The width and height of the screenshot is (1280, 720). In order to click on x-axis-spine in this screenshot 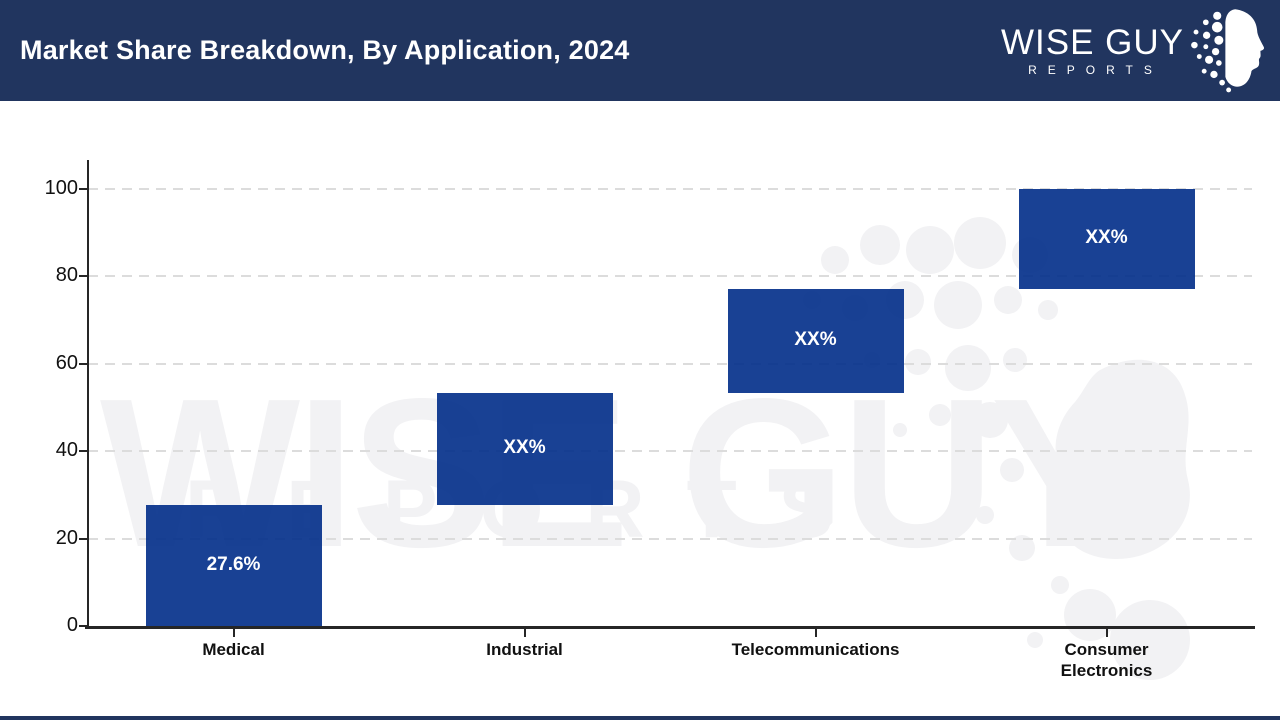, I will do `click(670, 627)`.